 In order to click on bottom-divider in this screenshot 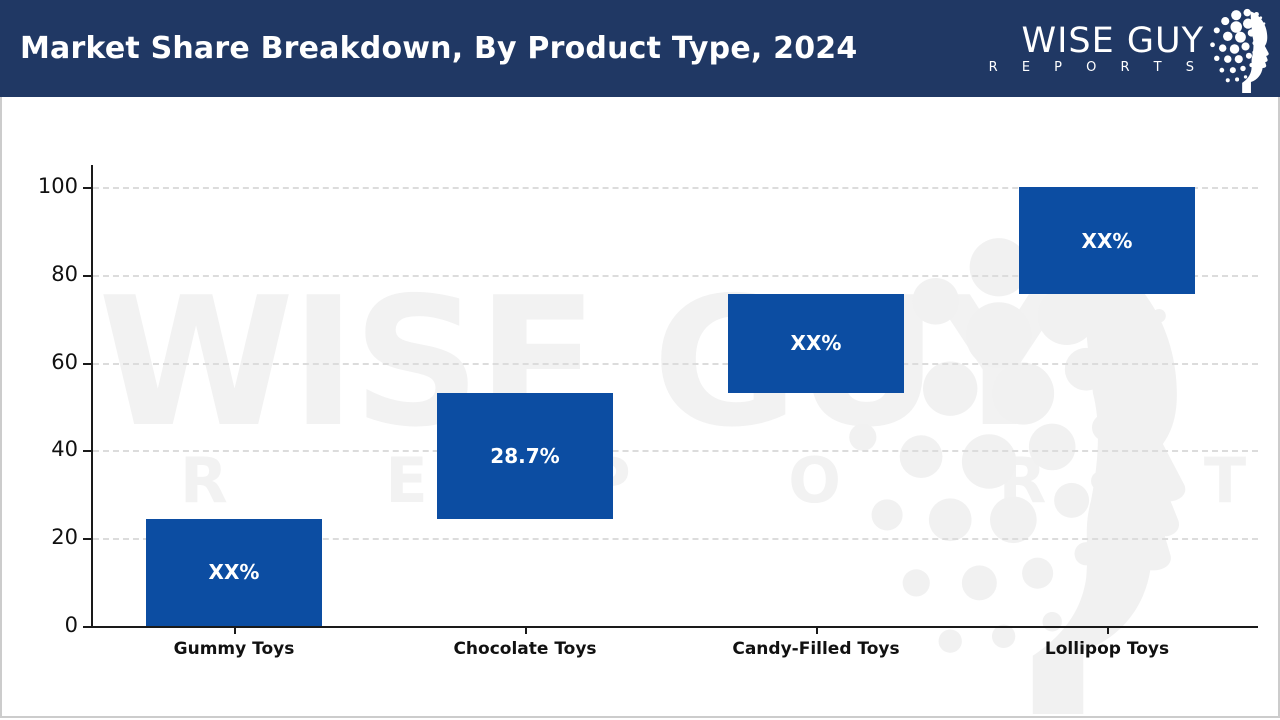, I will do `click(640, 717)`.